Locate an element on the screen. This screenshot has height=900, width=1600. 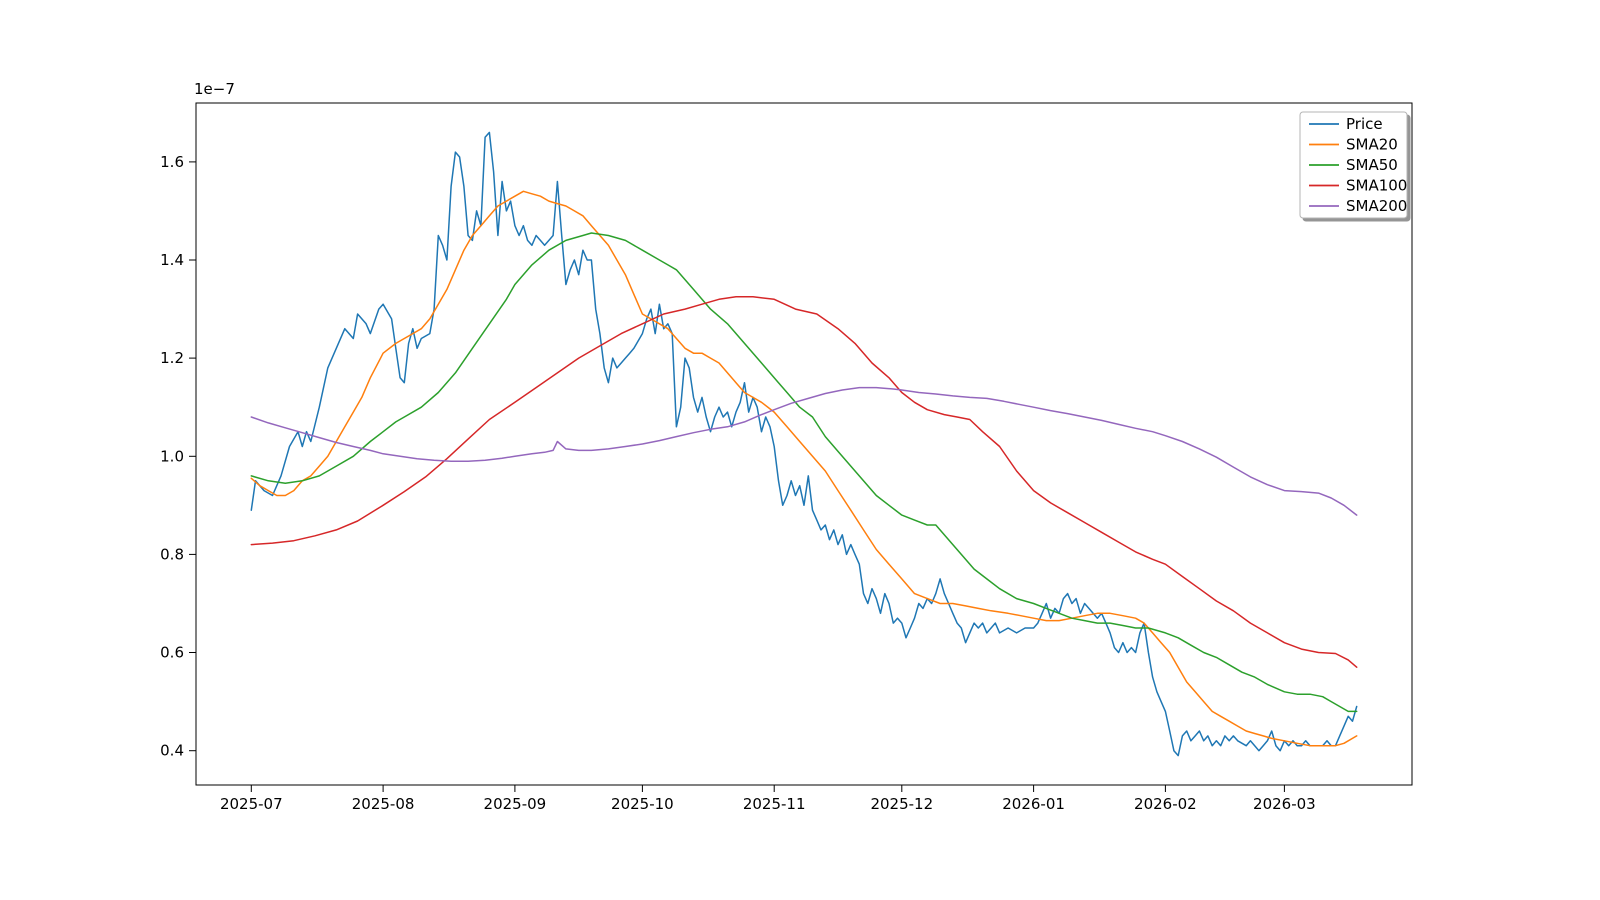
x-tick-label: 2026-02 is located at coordinates (1165, 804).